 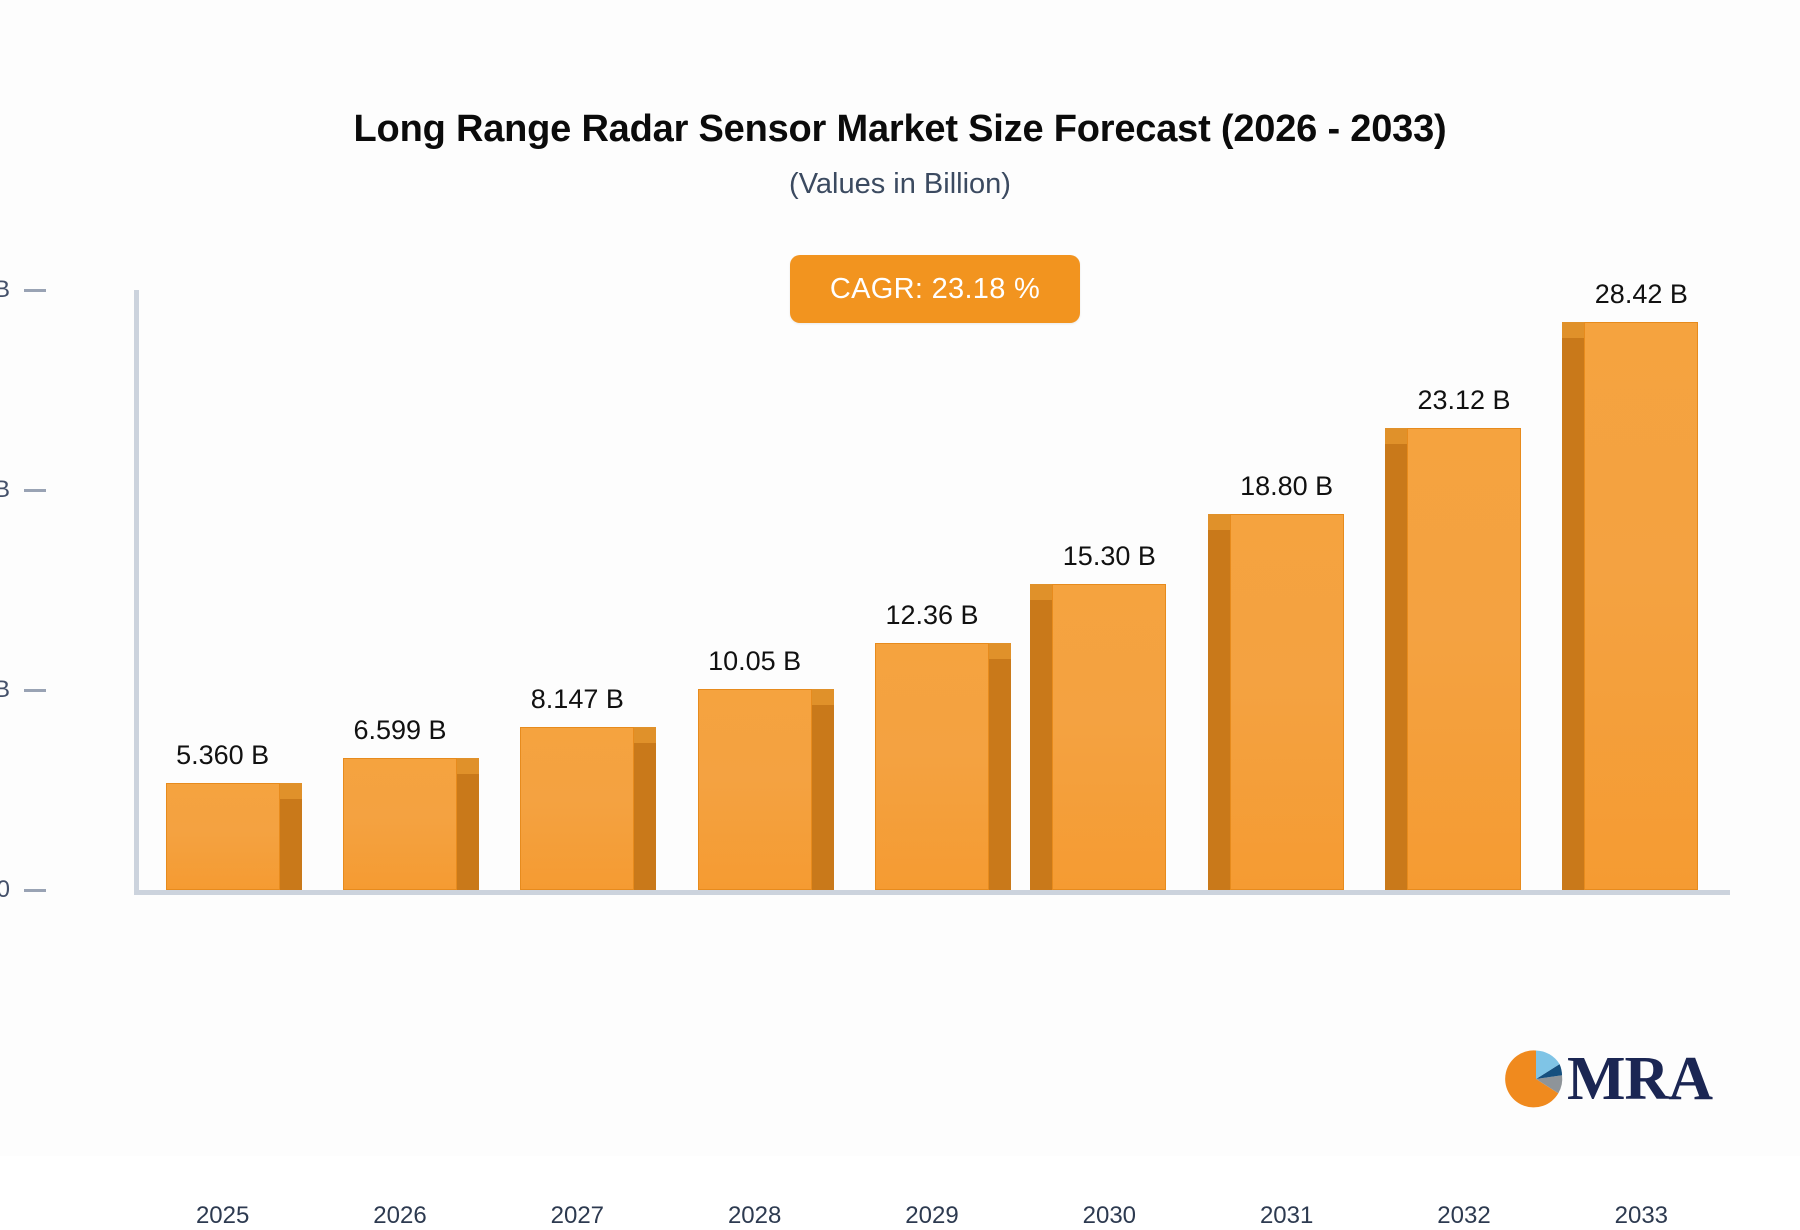 I want to click on x-axis-tick-label: 2029, so click(x=932, y=1215).